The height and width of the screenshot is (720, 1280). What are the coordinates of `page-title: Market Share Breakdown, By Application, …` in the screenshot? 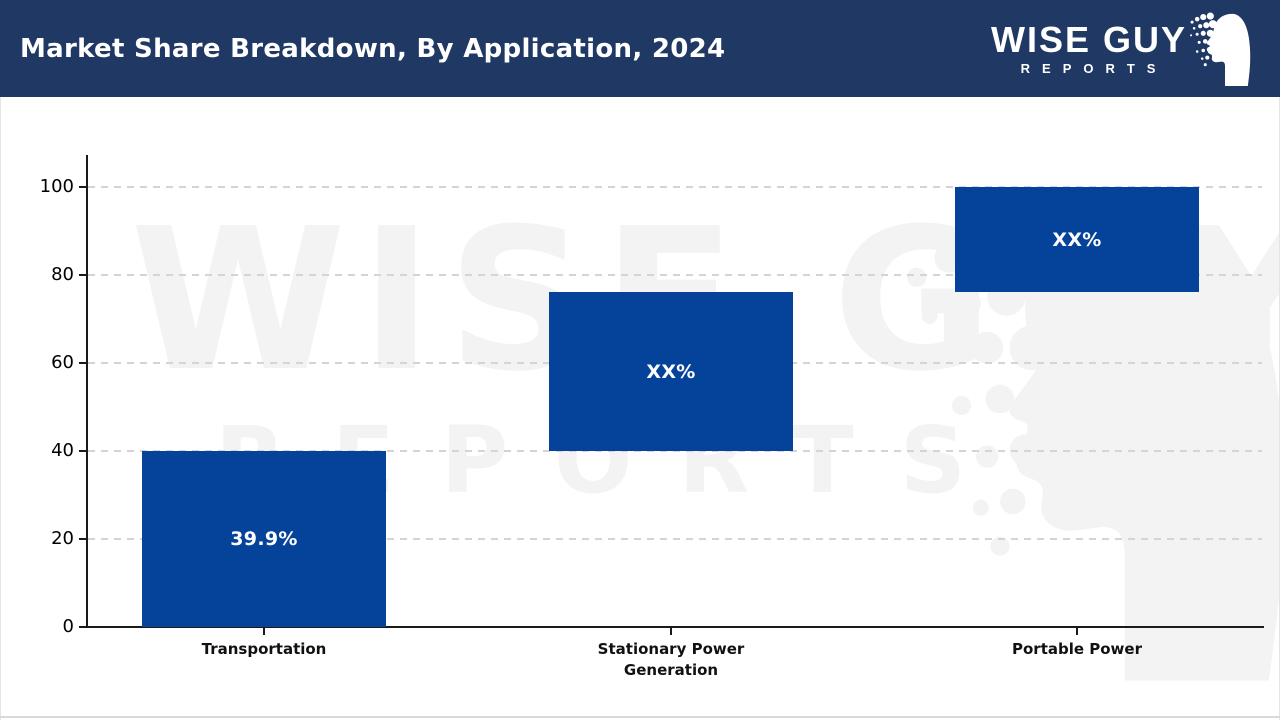 It's located at (373, 48).